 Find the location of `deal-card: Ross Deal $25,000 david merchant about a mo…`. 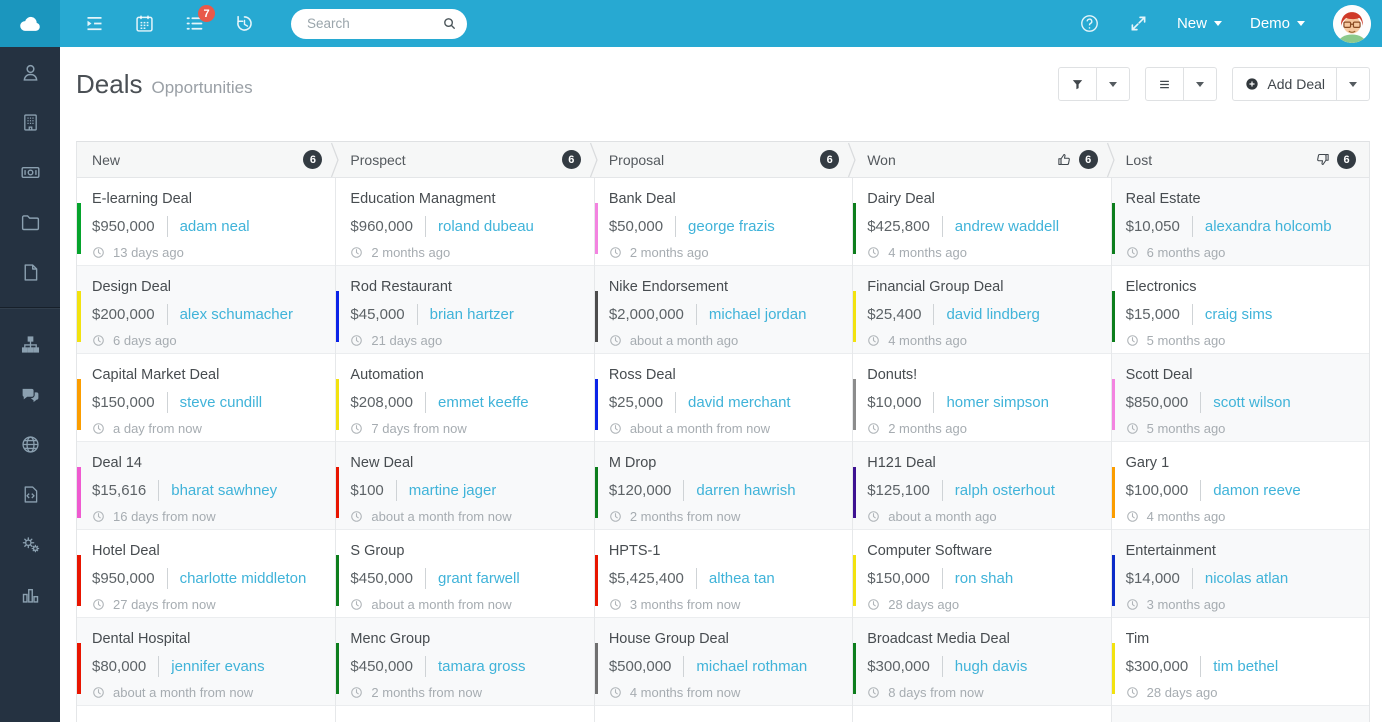

deal-card: Ross Deal $25,000 david merchant about a mo… is located at coordinates (723, 398).